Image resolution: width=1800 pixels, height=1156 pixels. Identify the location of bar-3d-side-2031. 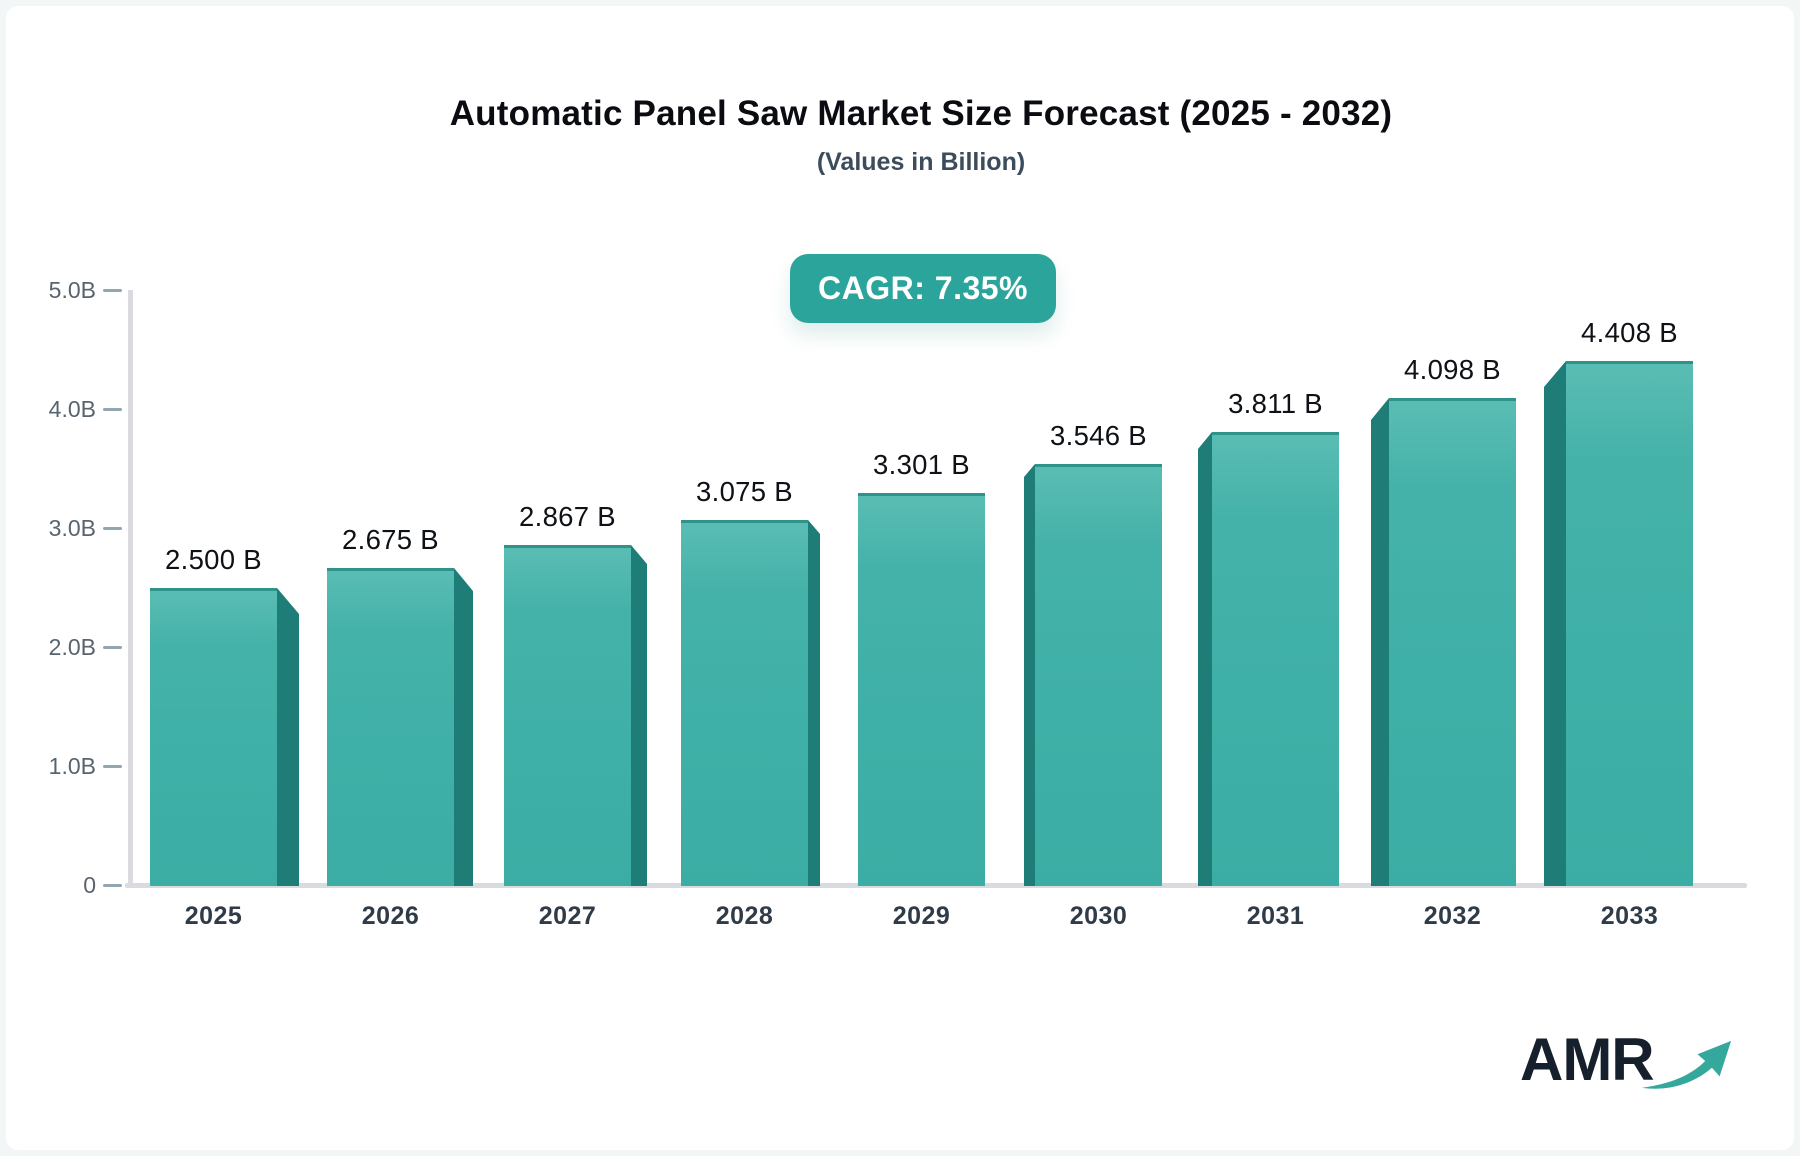
(1205, 659).